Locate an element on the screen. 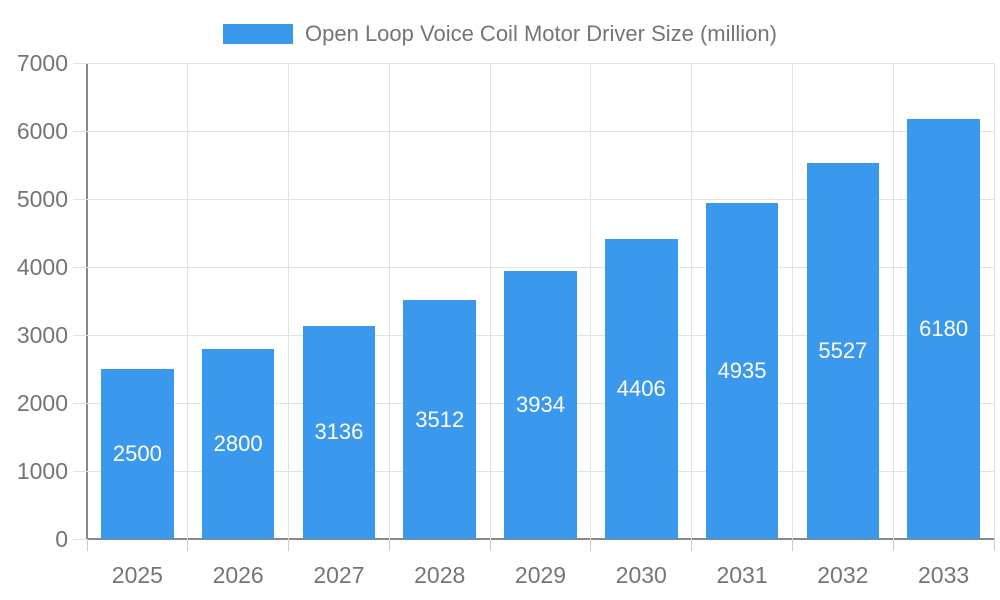 The height and width of the screenshot is (600, 1000). x-axis-label: 2030 is located at coordinates (641, 575).